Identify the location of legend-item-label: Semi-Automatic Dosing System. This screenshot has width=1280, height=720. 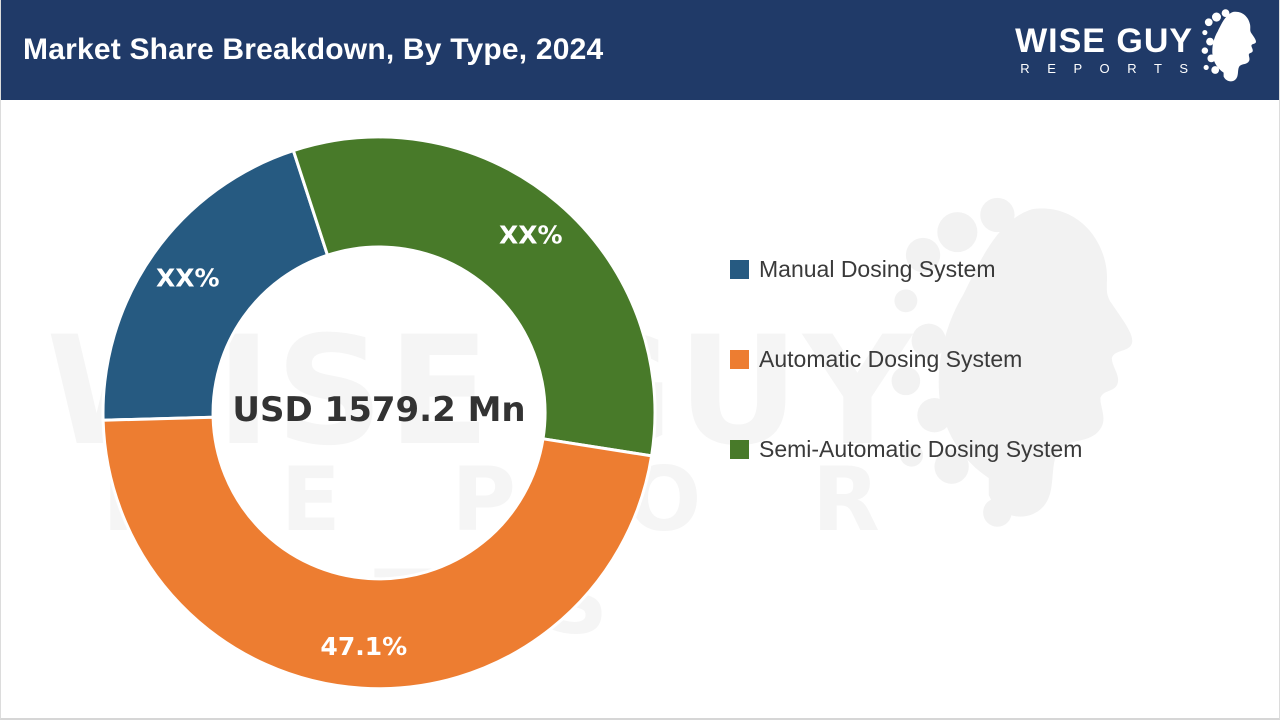
(921, 448).